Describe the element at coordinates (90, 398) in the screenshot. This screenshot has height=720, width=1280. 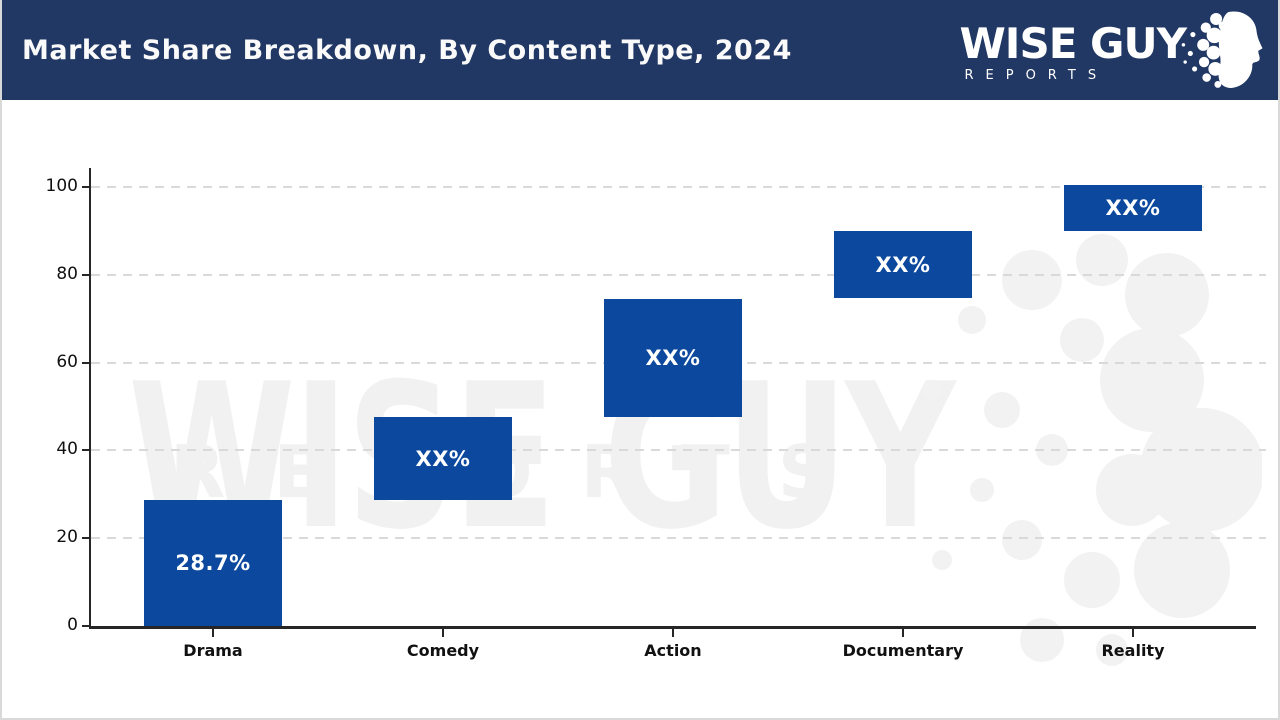
I see `y-axis-line` at that location.